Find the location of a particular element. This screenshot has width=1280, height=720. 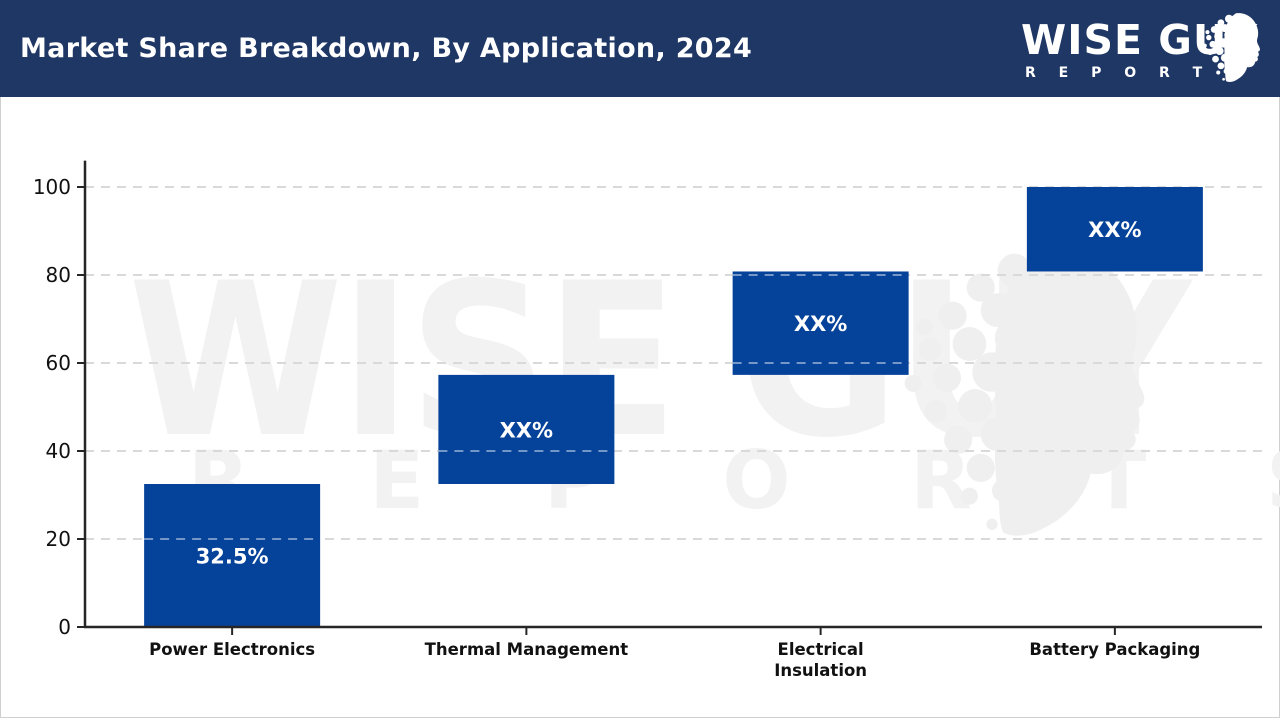

brand-logo: WISE GUY R E P O R T S is located at coordinates (1143, 52).